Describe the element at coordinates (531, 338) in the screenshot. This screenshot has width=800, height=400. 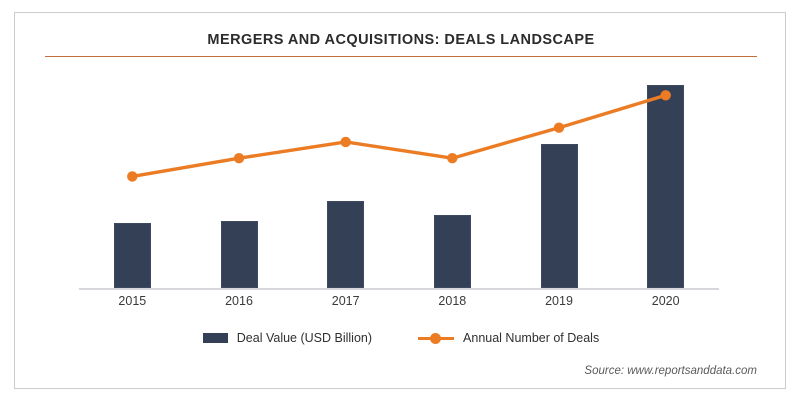
I see `legend-label-annual-number-of-deals: Annual Number of Deals` at that location.